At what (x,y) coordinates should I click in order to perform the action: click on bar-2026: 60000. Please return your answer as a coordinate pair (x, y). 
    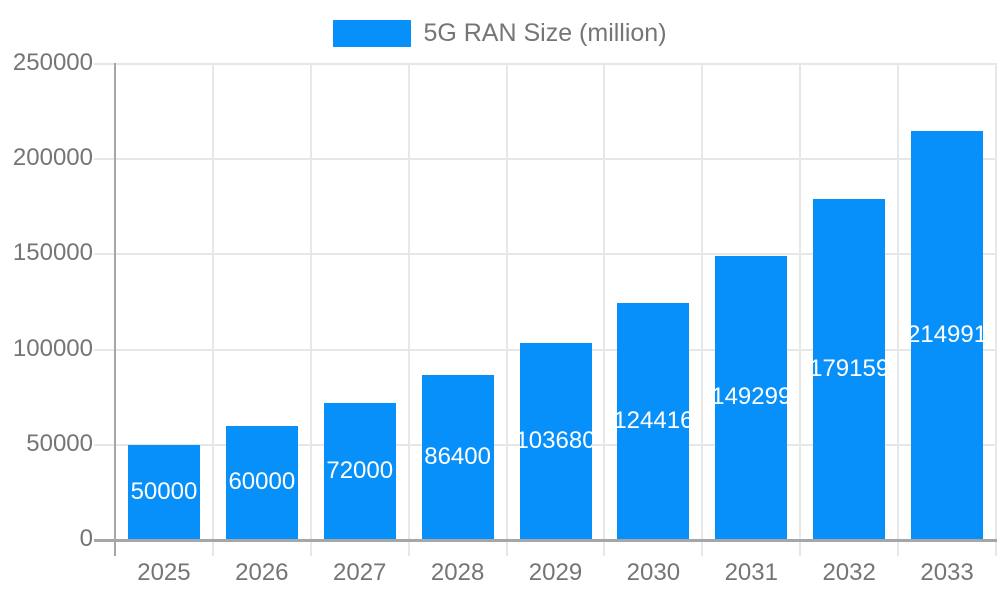
    Looking at the image, I should click on (261, 482).